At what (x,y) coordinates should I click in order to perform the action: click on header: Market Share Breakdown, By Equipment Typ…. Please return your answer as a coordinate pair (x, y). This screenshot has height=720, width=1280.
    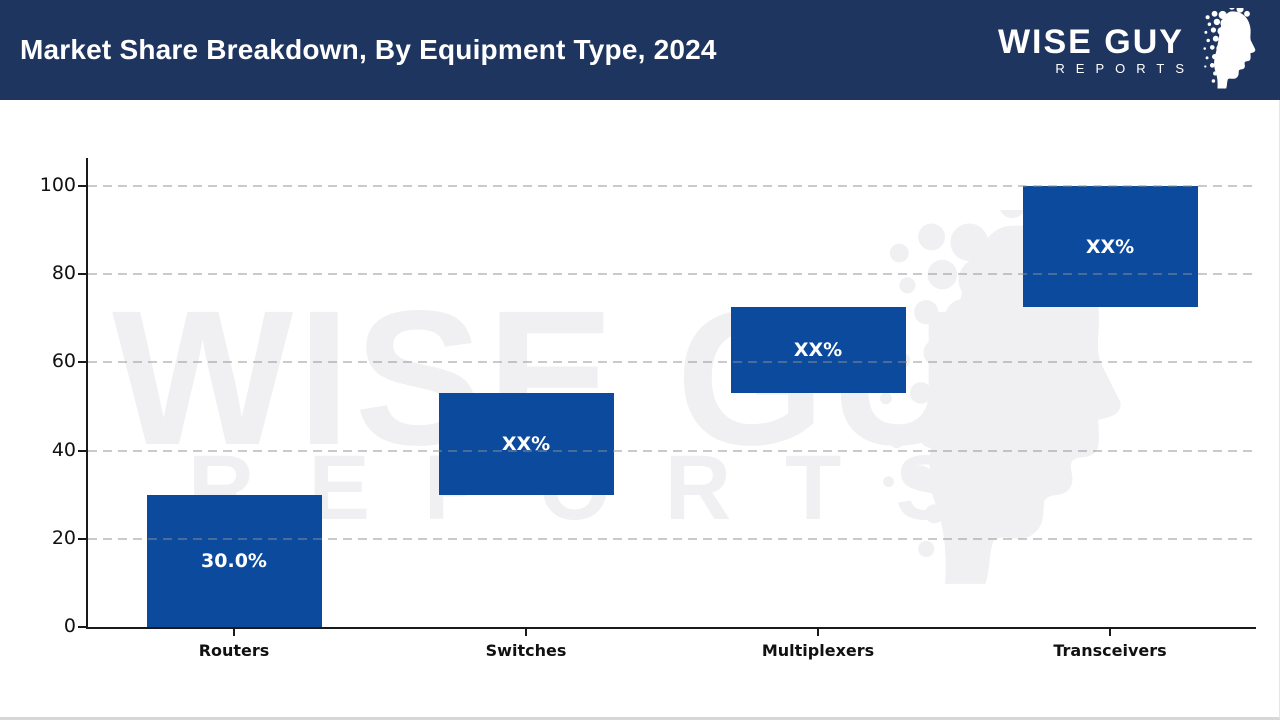
    Looking at the image, I should click on (640, 50).